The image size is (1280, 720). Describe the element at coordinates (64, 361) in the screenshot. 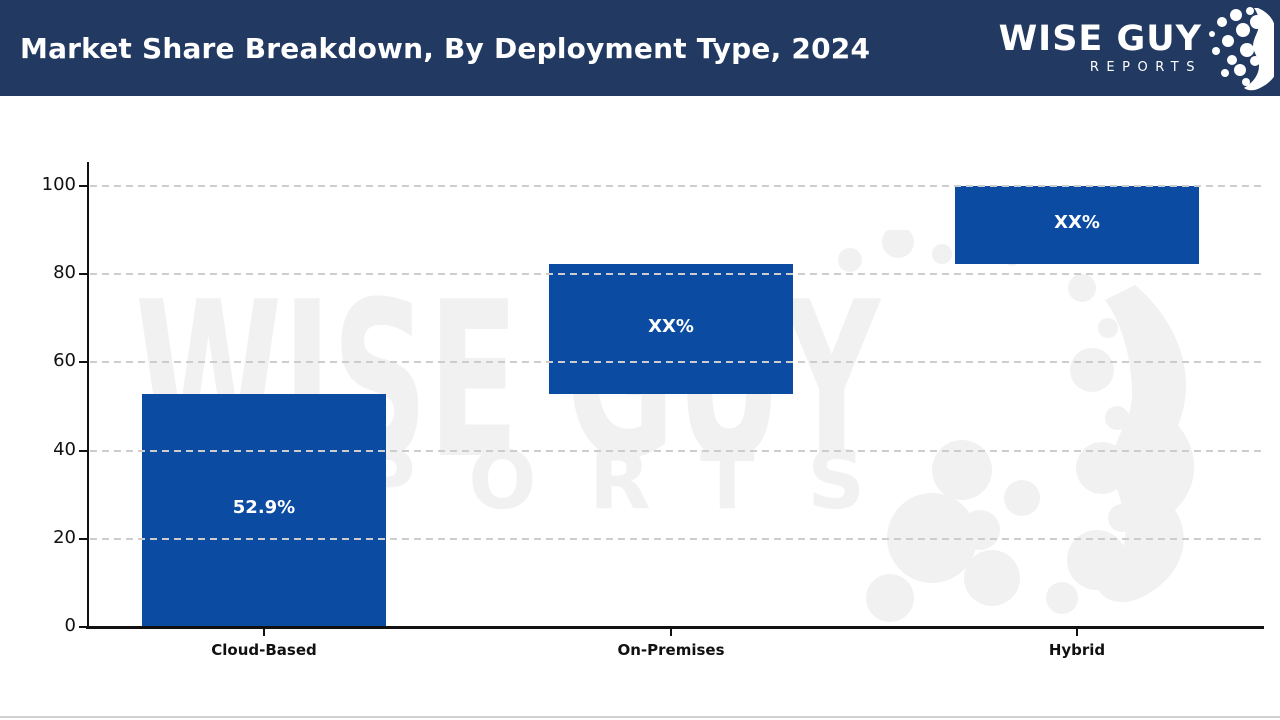

I see `y-tick-label: 60` at that location.